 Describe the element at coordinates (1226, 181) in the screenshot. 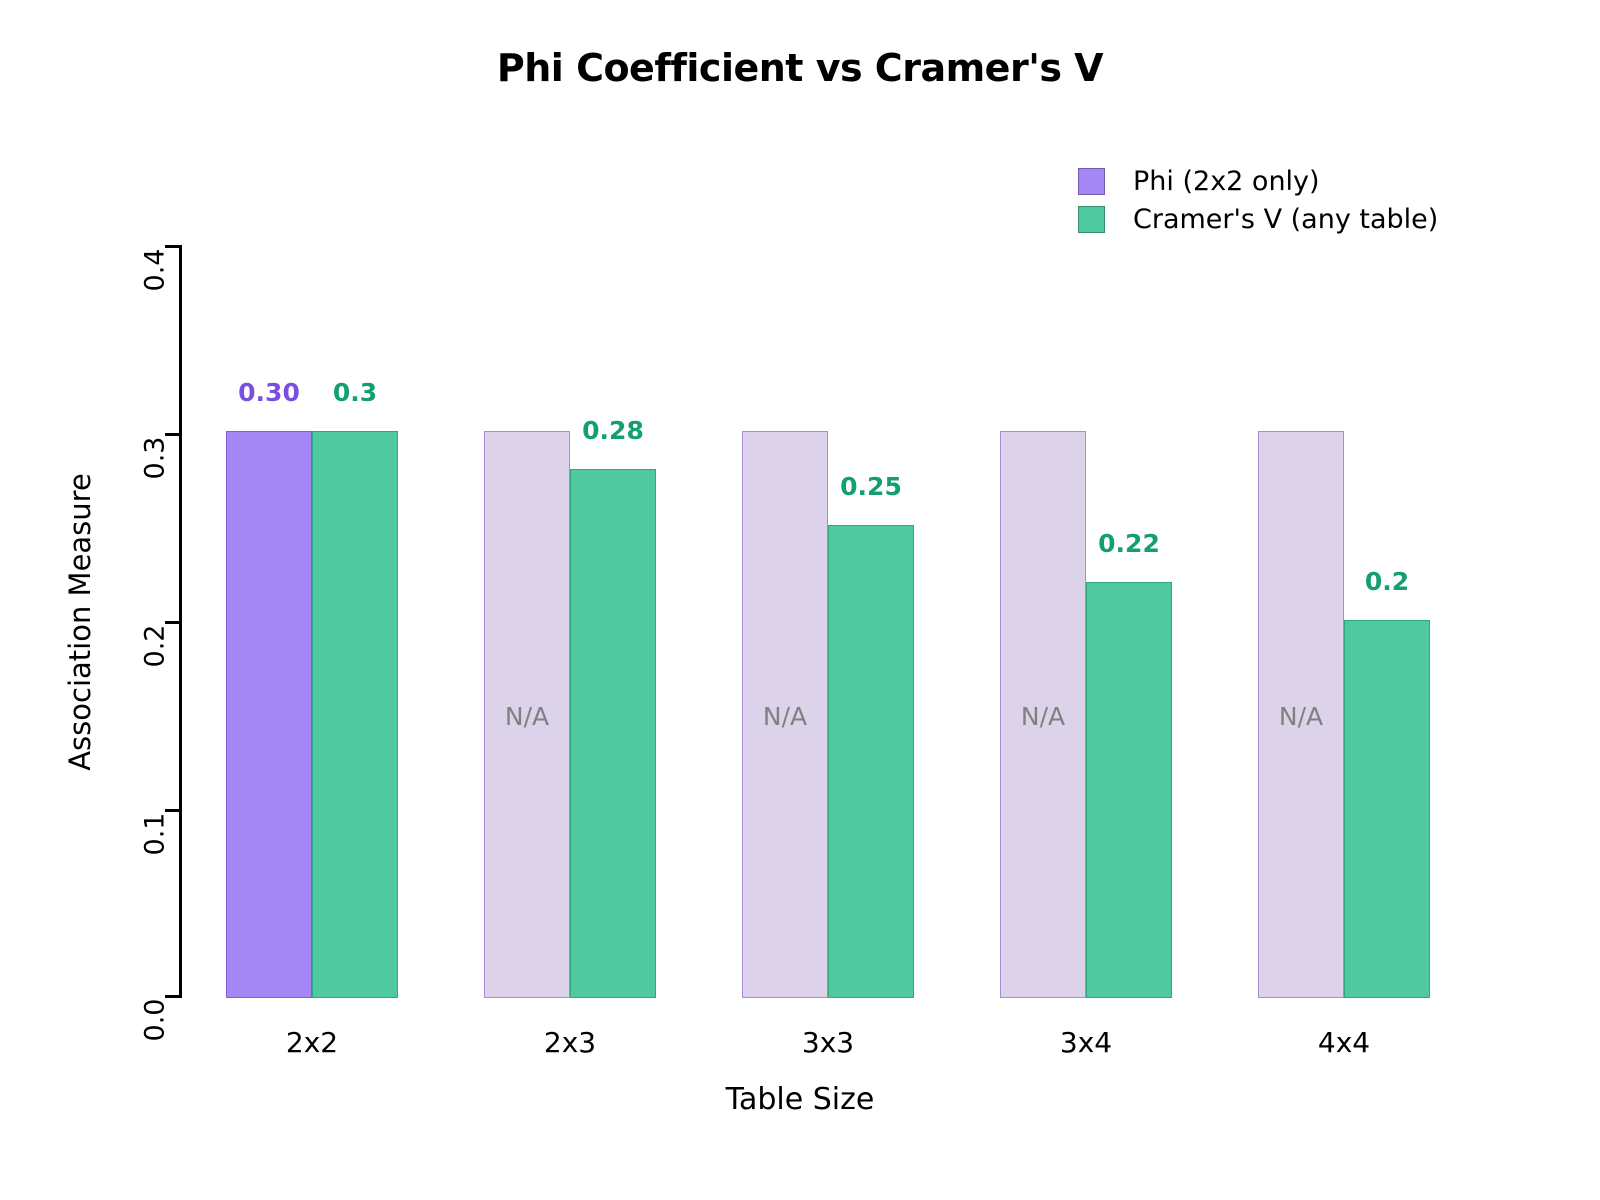

I see `legend-label-phi: Phi (2x2 only)` at that location.